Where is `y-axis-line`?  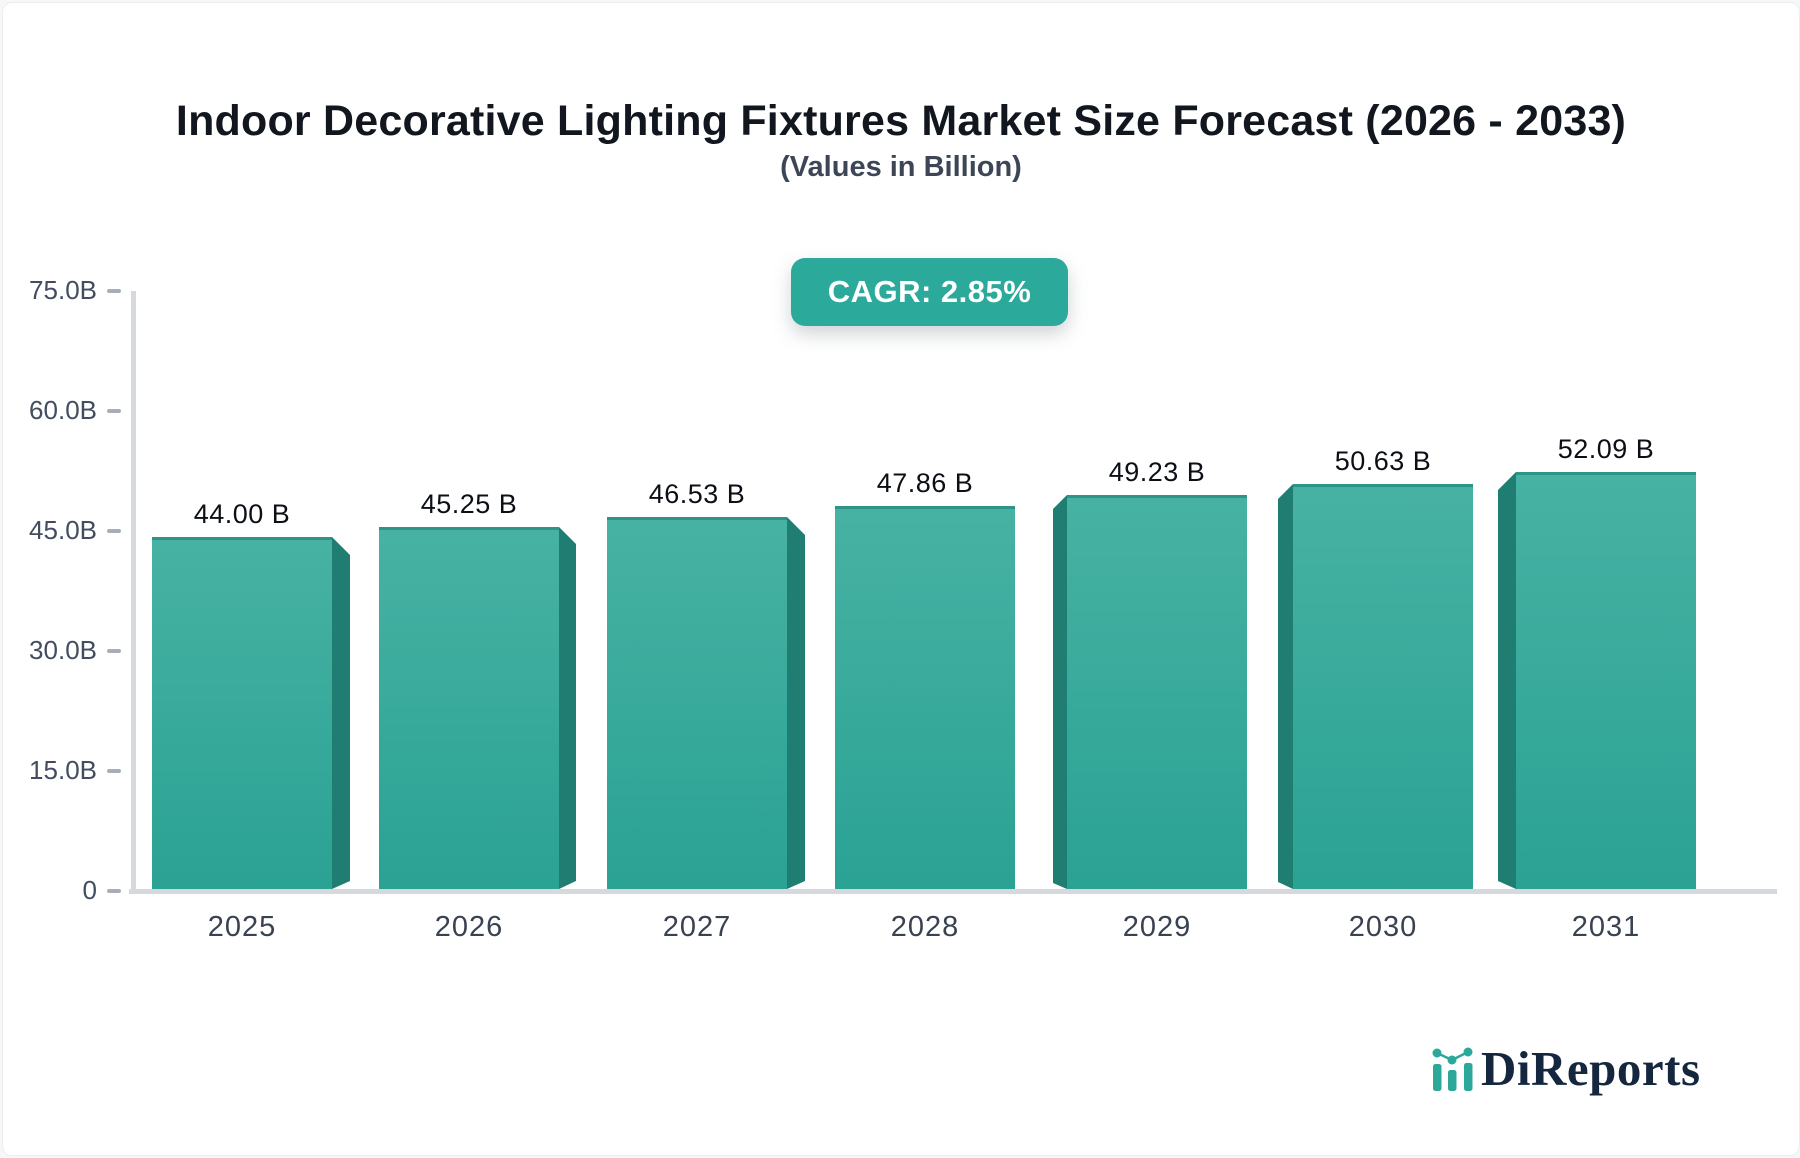
y-axis-line is located at coordinates (133, 590).